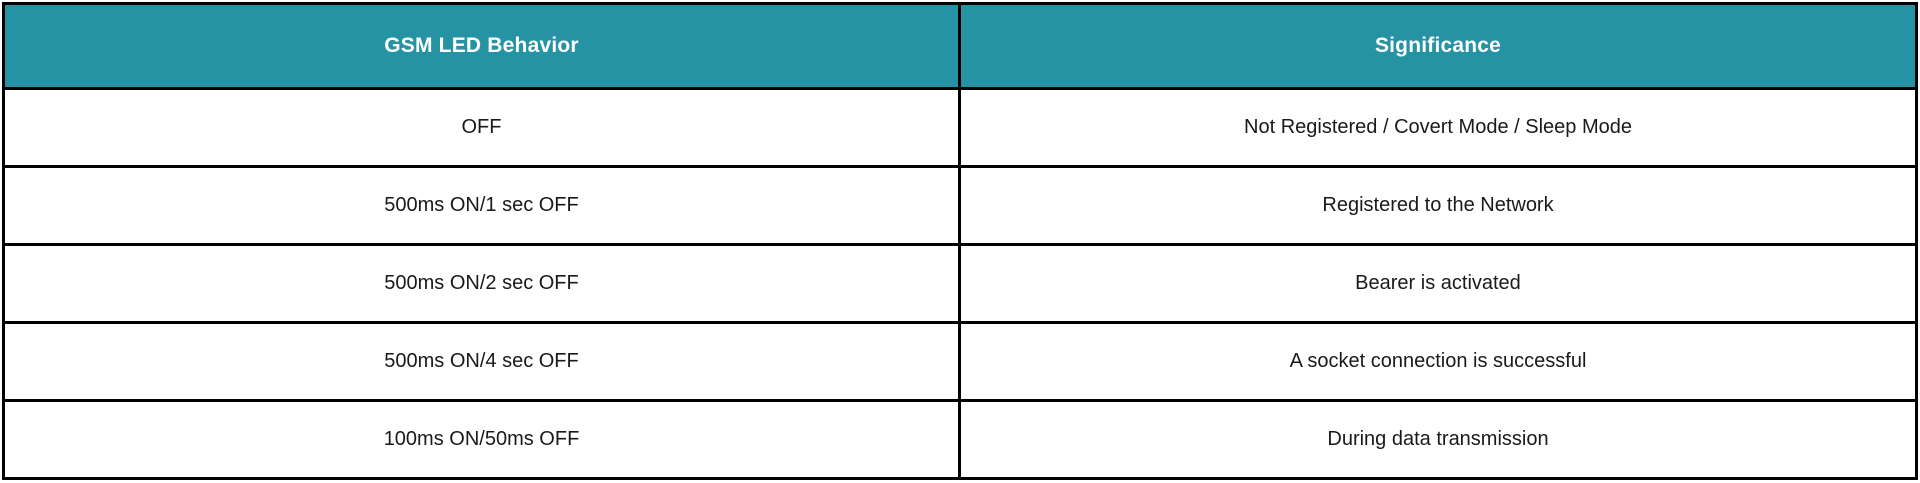 The height and width of the screenshot is (483, 1920). What do you see at coordinates (481, 205) in the screenshot?
I see `cell-led-behavior: 500ms ON/1 sec OFF` at bounding box center [481, 205].